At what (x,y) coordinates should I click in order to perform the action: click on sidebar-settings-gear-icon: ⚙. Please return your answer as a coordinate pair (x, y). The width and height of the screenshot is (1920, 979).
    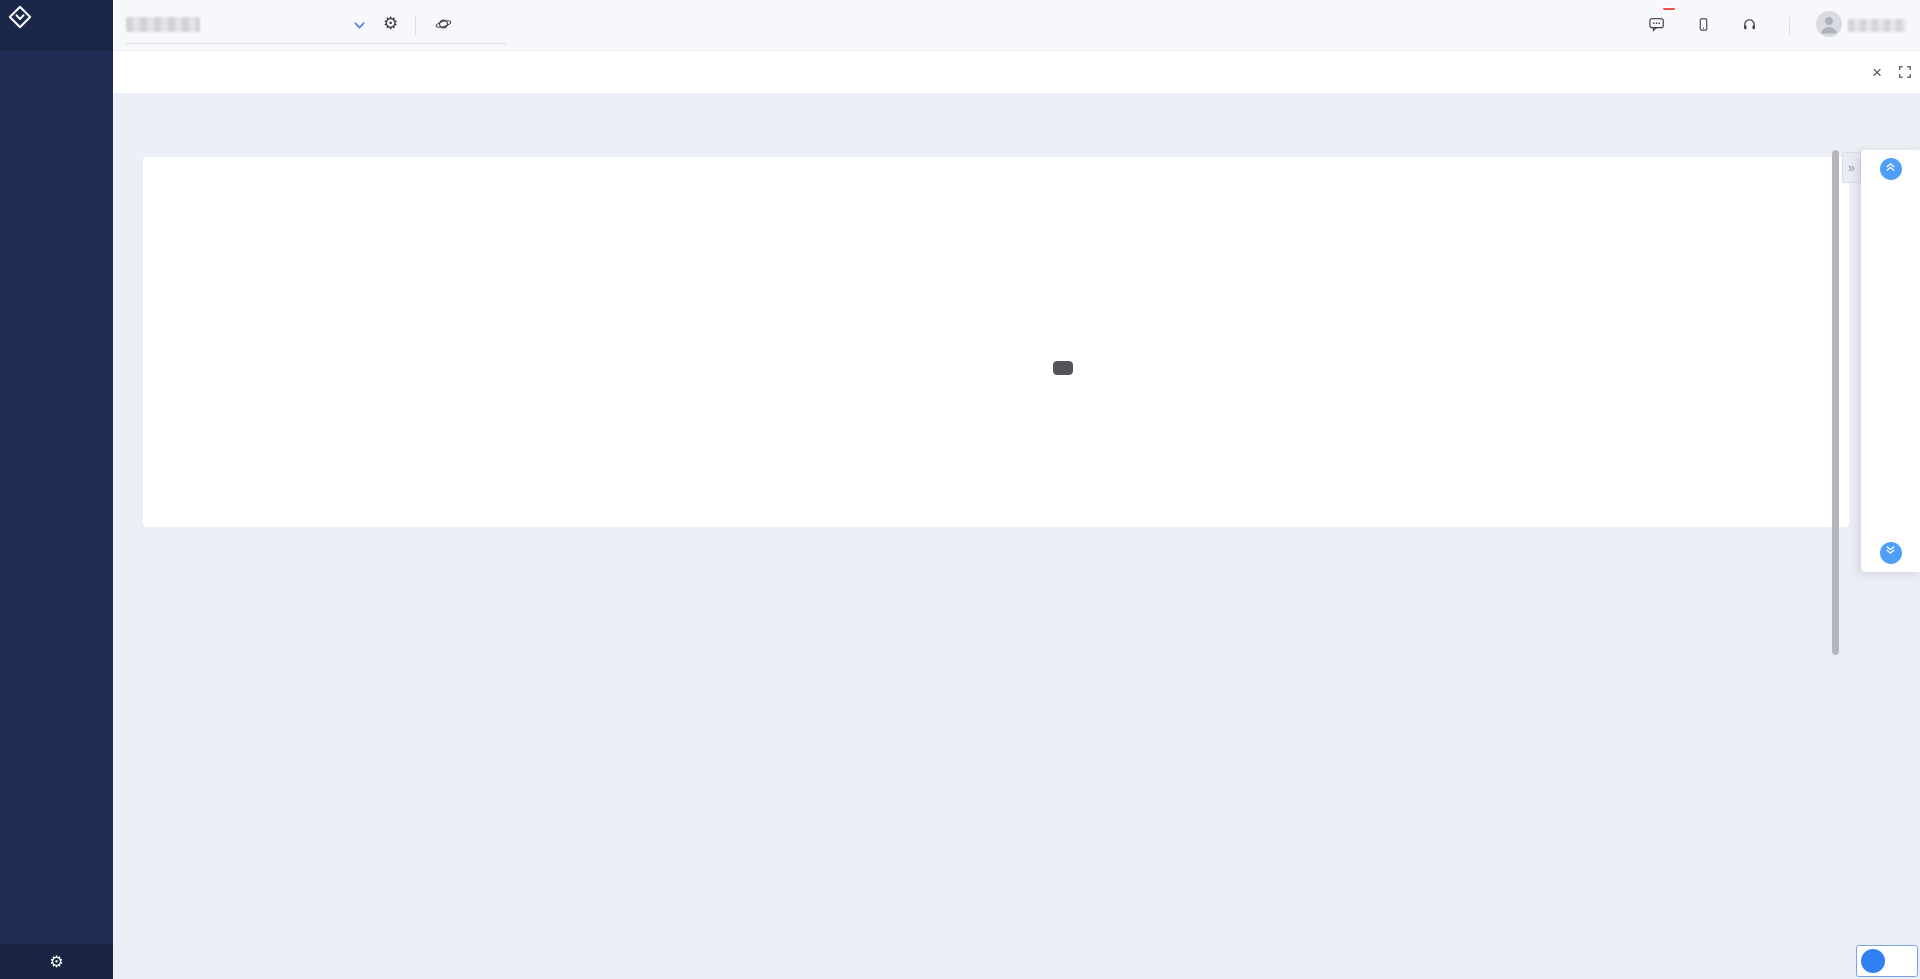
    Looking at the image, I should click on (56, 961).